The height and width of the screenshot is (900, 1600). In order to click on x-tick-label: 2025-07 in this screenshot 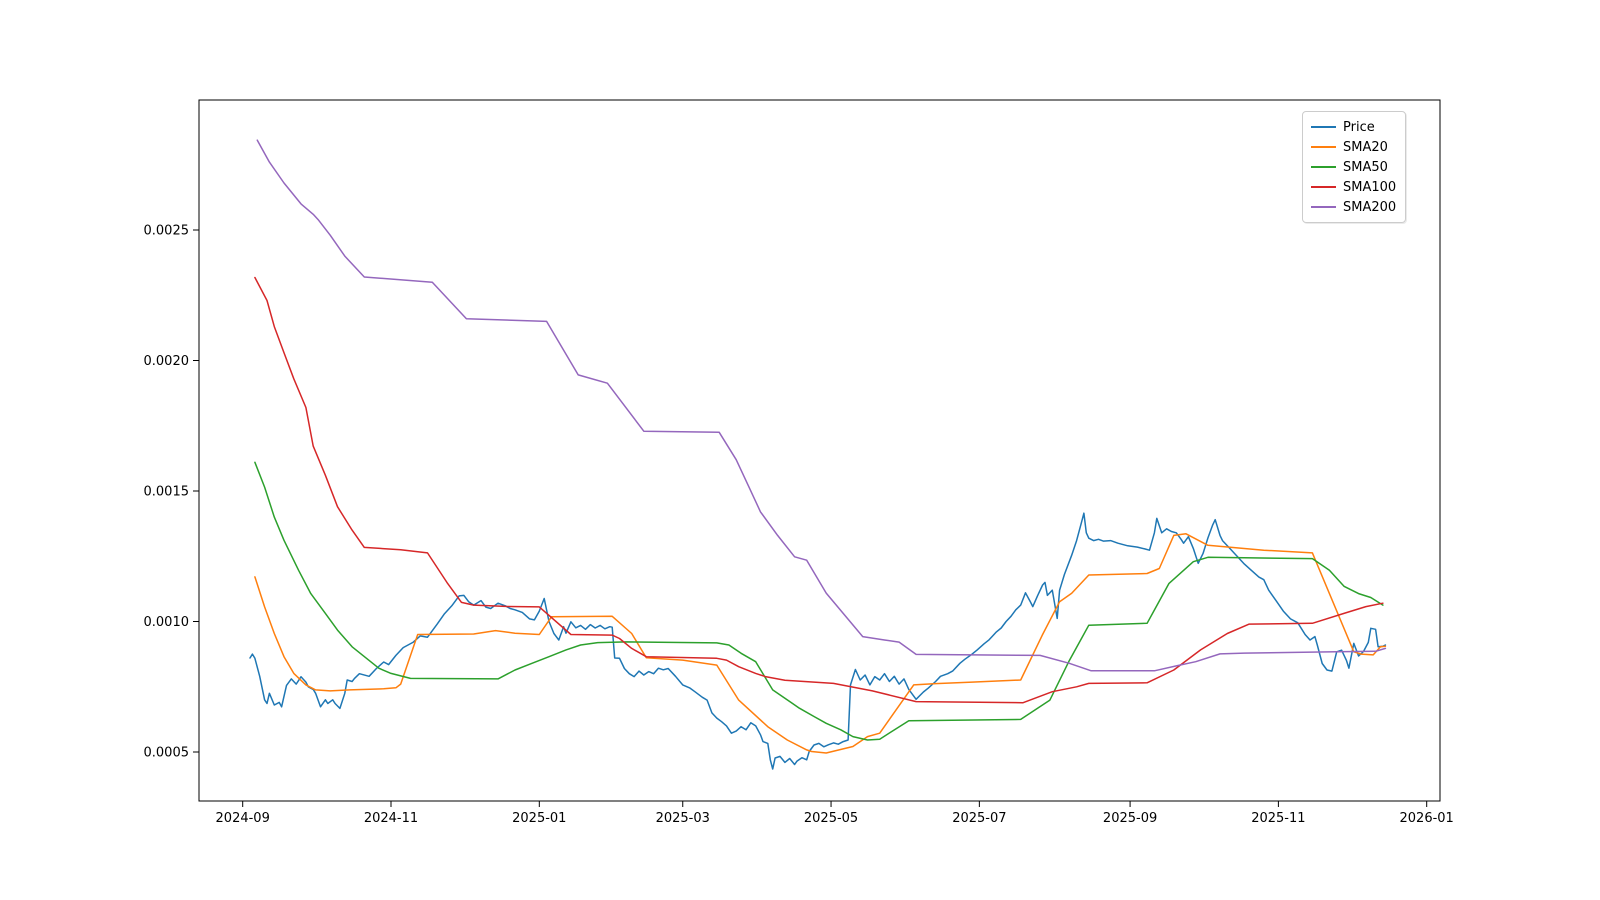, I will do `click(979, 818)`.